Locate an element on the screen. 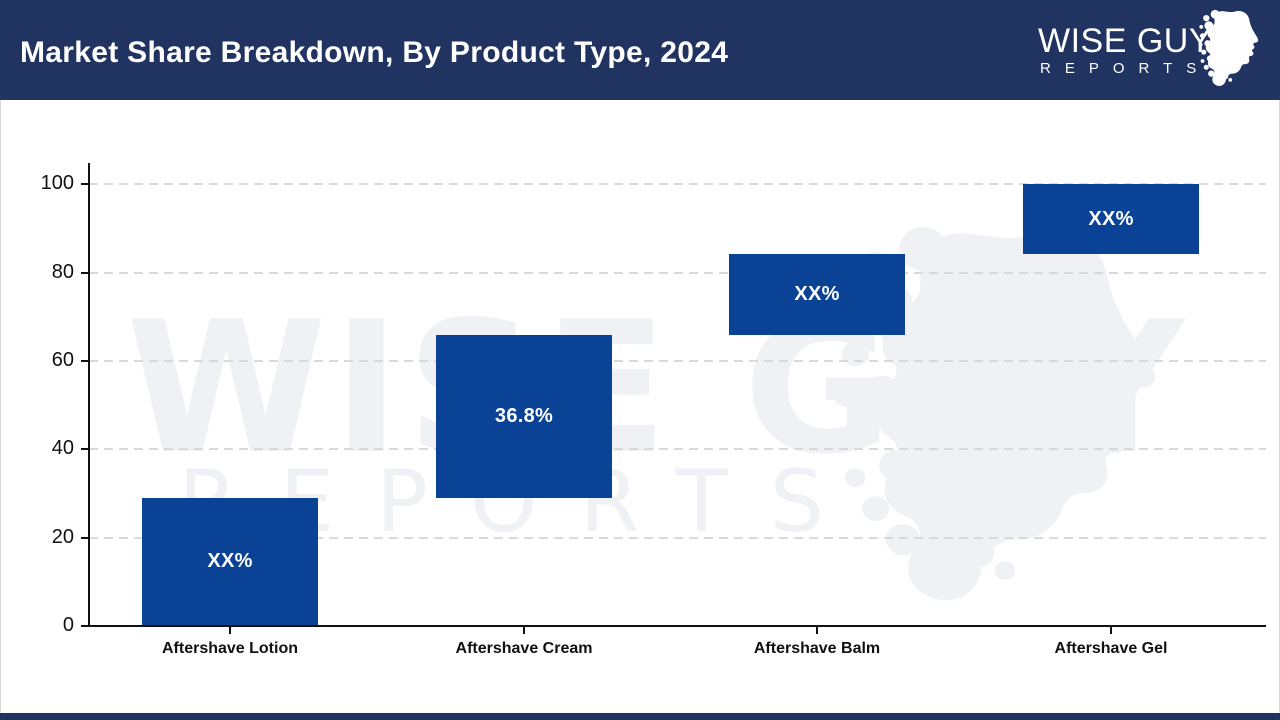  x-tick-label: Aftershave Lotion is located at coordinates (229, 648).